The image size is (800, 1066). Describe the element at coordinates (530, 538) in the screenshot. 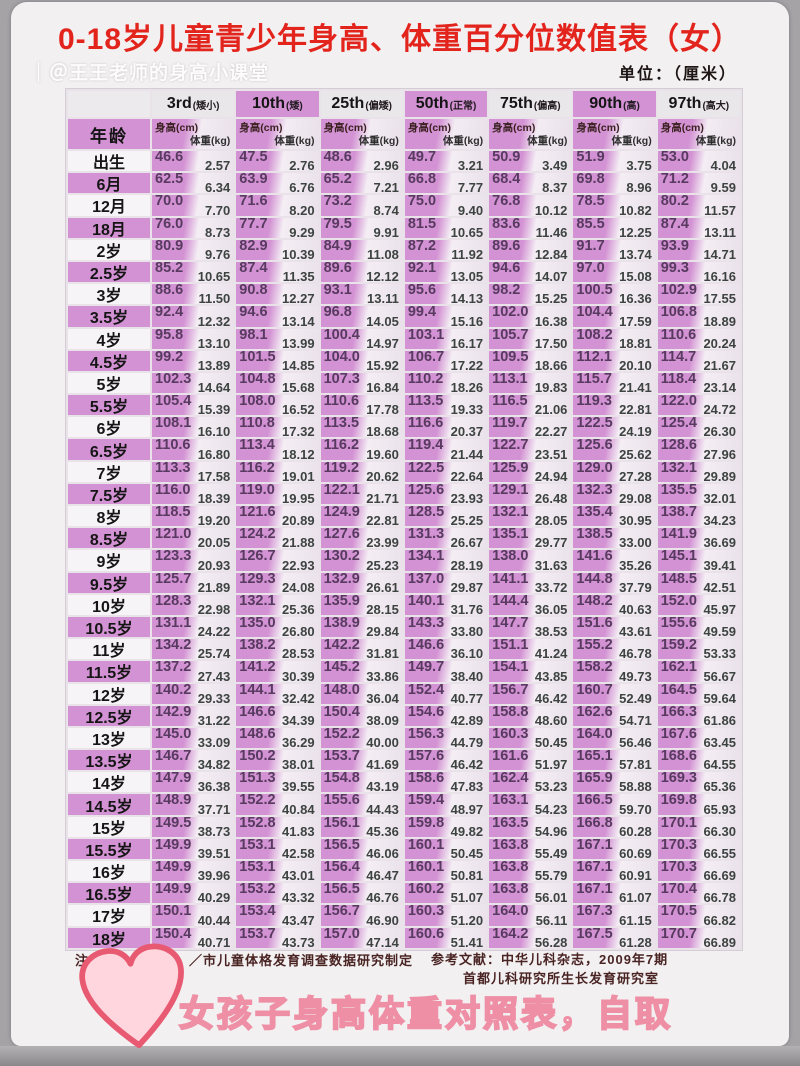

I see `data-cell: 135.1 29.77` at that location.